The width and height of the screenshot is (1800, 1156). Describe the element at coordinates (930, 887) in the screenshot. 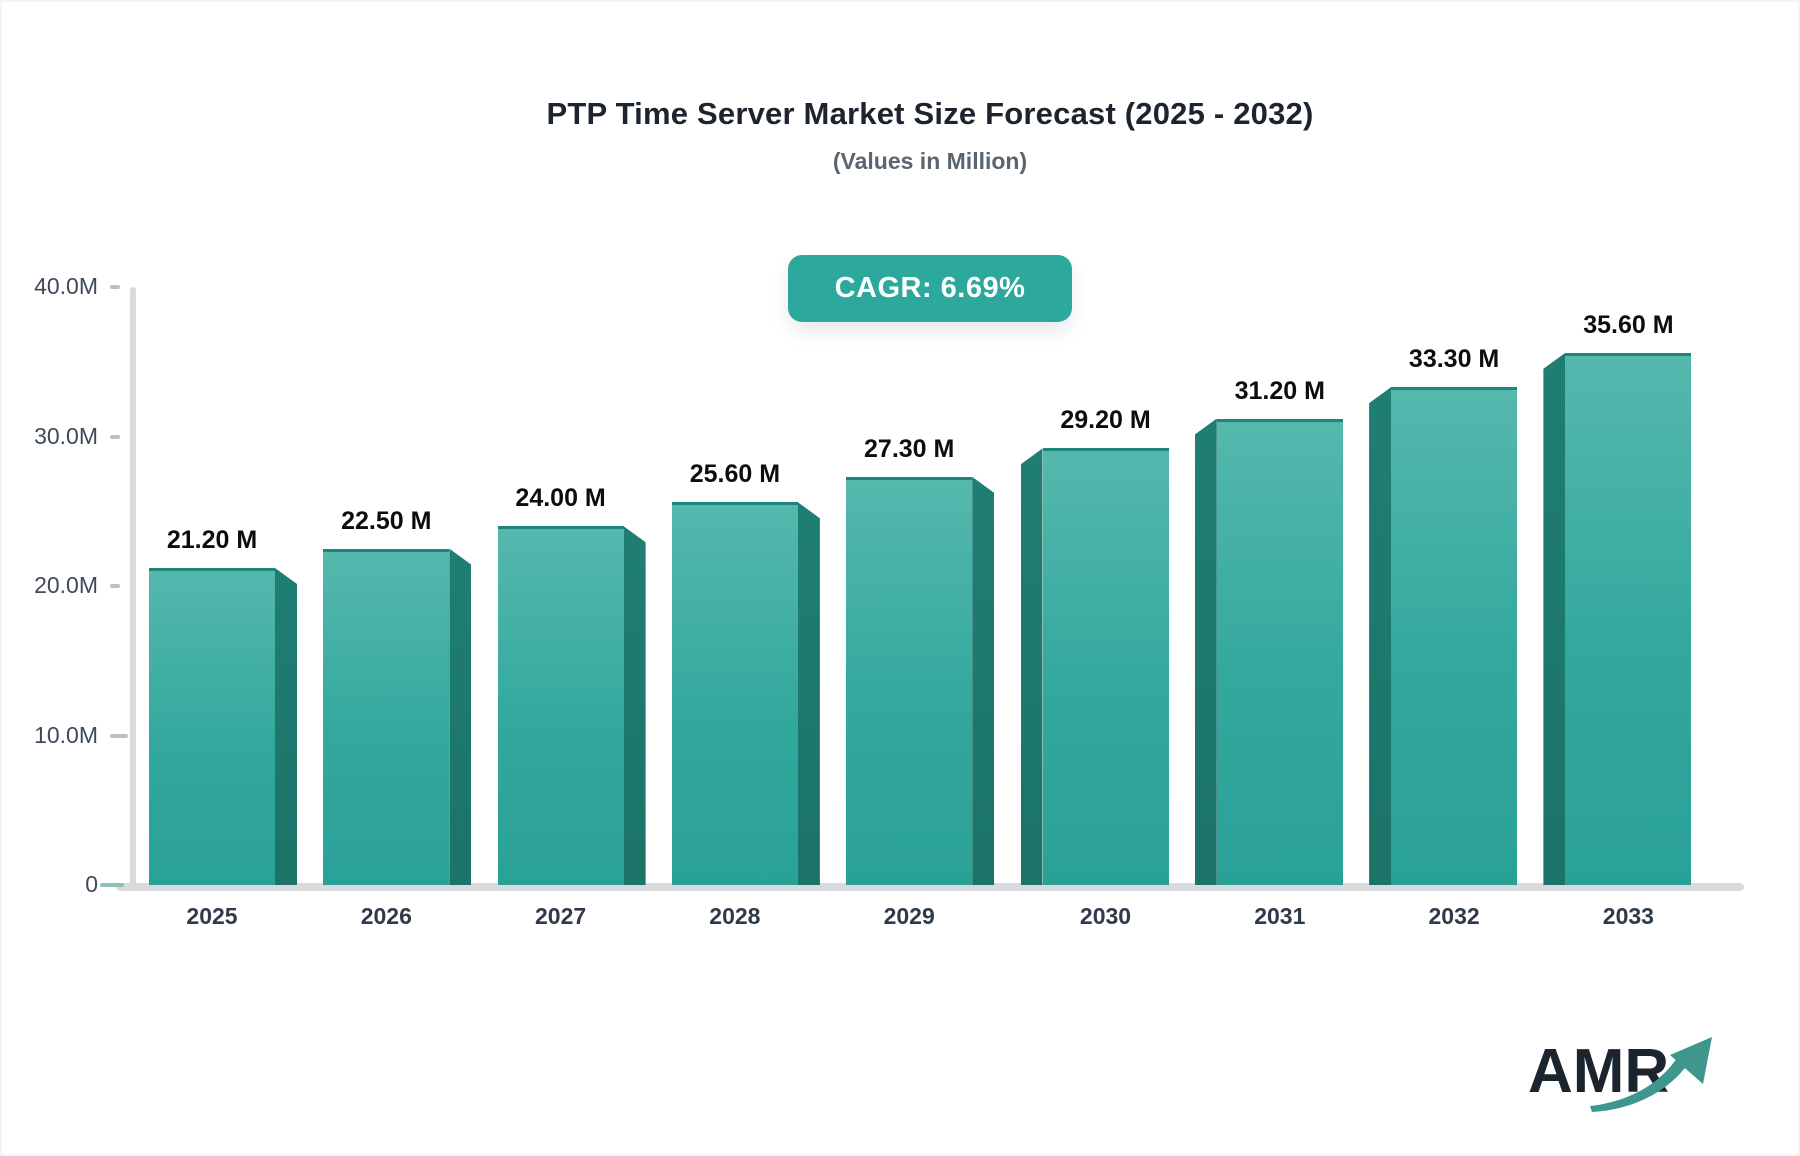

I see `x-axis-line` at that location.